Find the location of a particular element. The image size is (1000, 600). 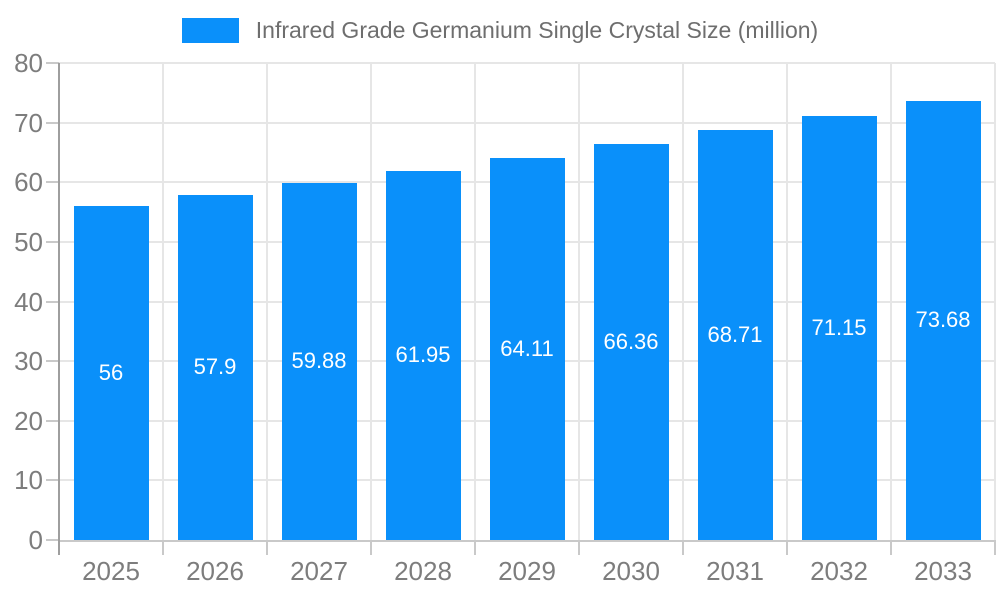

bar-value-label: 57.9 is located at coordinates (215, 367).